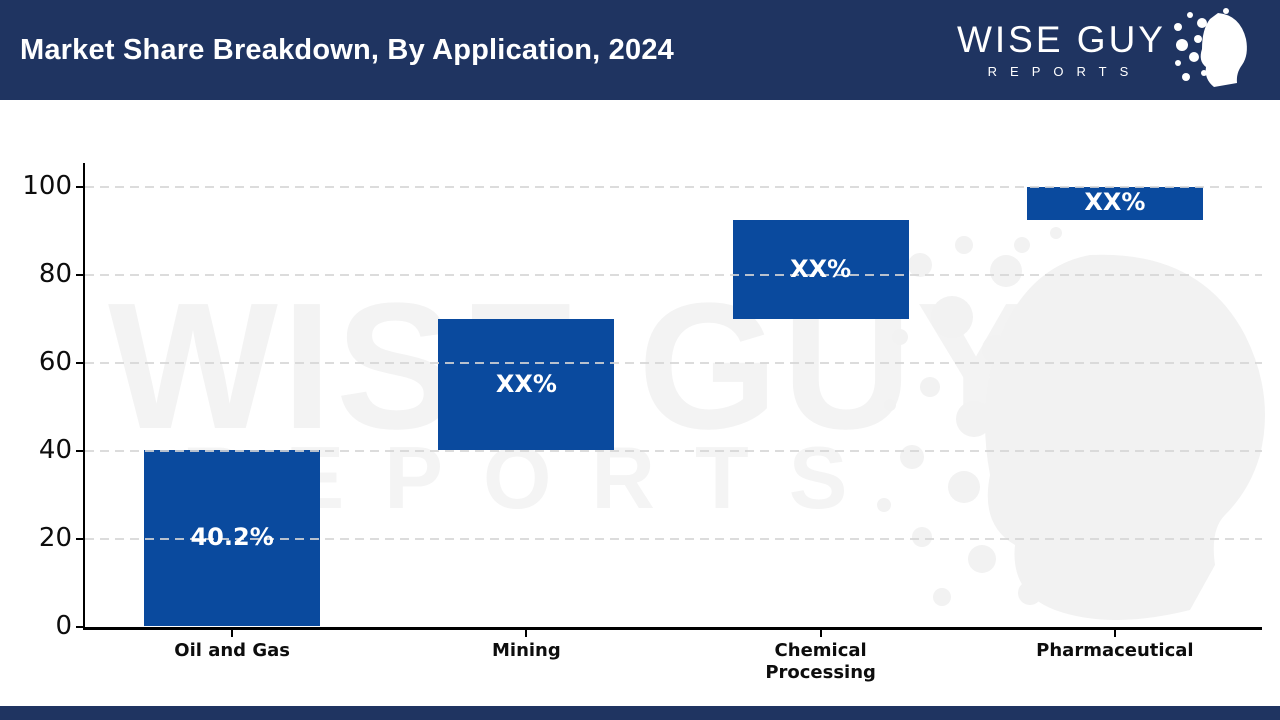  Describe the element at coordinates (84, 396) in the screenshot. I see `y-axis-line` at that location.